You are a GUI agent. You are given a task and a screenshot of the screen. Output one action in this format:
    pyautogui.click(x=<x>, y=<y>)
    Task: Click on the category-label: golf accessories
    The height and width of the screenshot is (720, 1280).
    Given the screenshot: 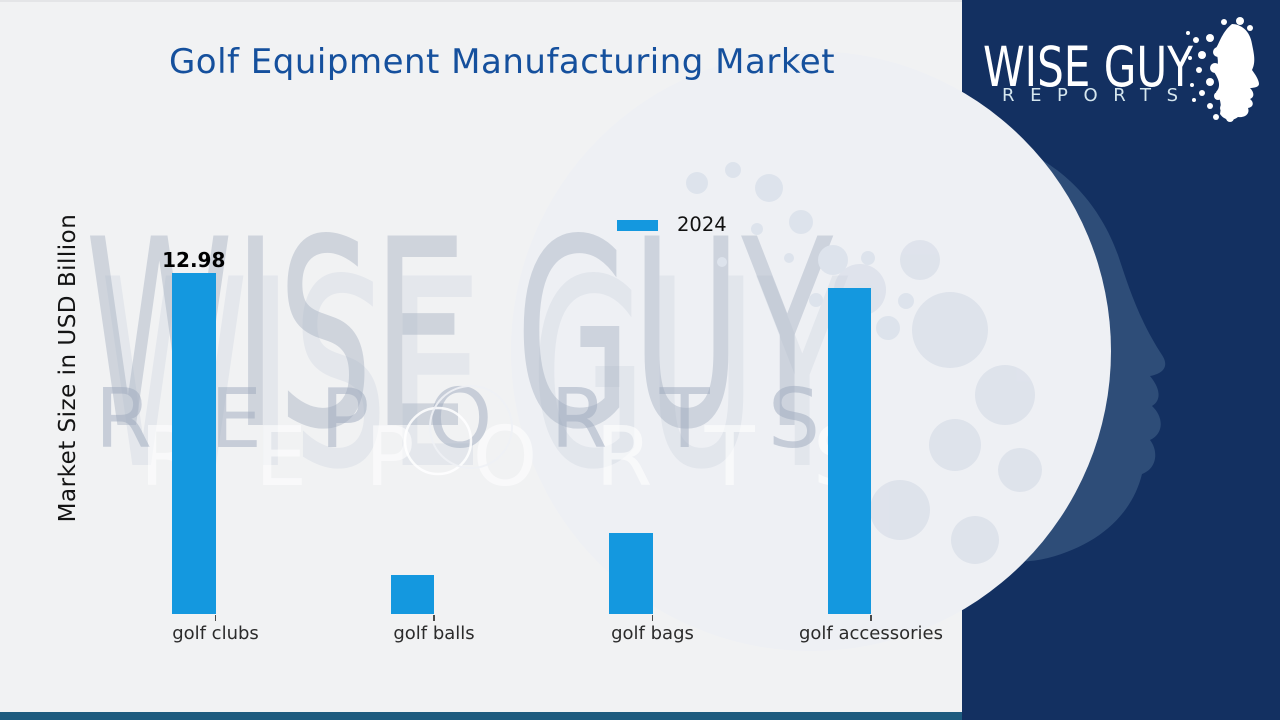 What is the action you would take?
    pyautogui.click(x=871, y=633)
    